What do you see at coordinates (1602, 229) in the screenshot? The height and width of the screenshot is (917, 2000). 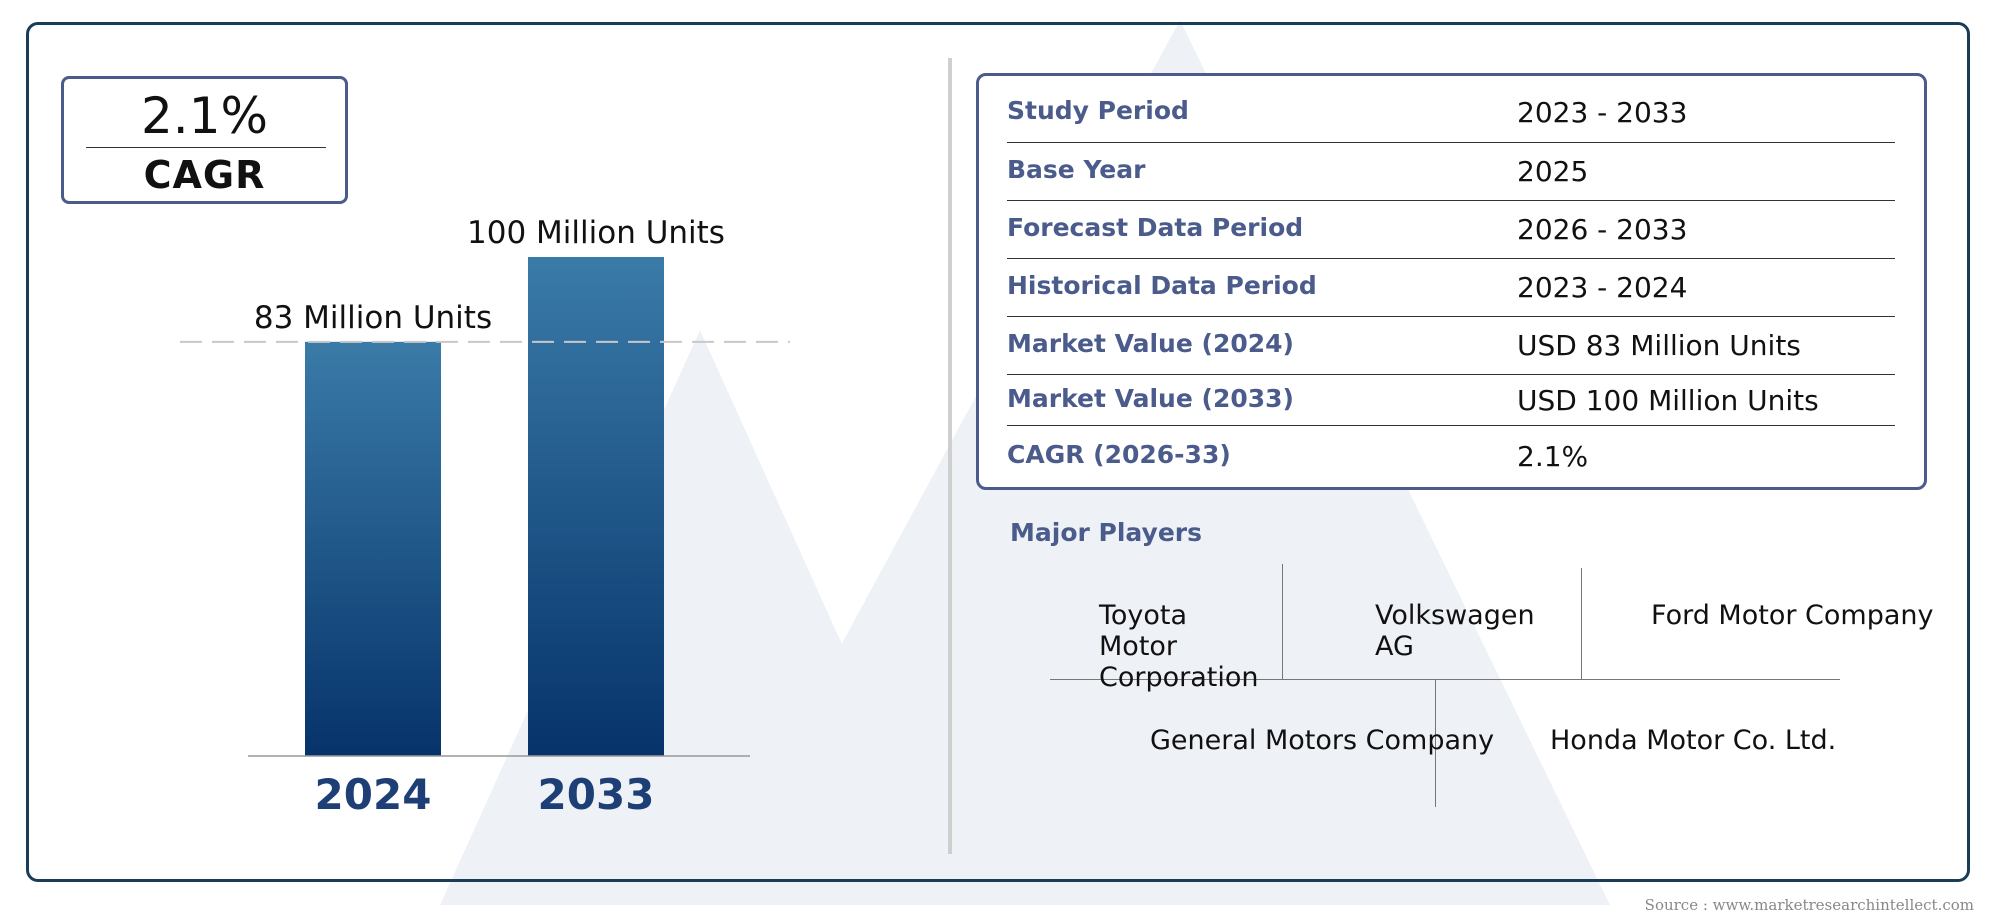 I see `info-value: 2026 - 2033` at bounding box center [1602, 229].